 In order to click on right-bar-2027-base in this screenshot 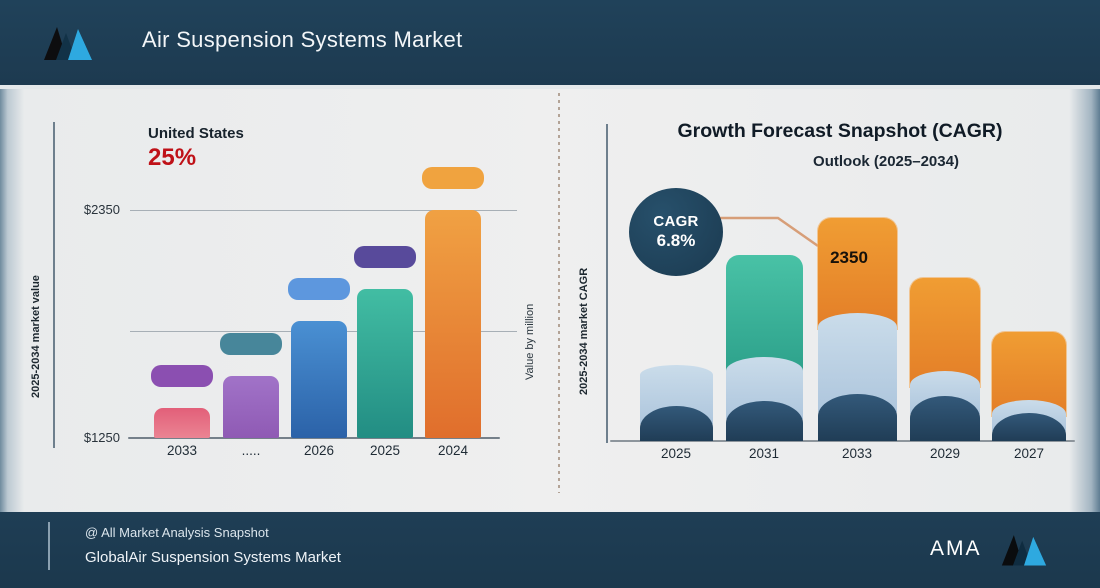, I will do `click(1029, 427)`.